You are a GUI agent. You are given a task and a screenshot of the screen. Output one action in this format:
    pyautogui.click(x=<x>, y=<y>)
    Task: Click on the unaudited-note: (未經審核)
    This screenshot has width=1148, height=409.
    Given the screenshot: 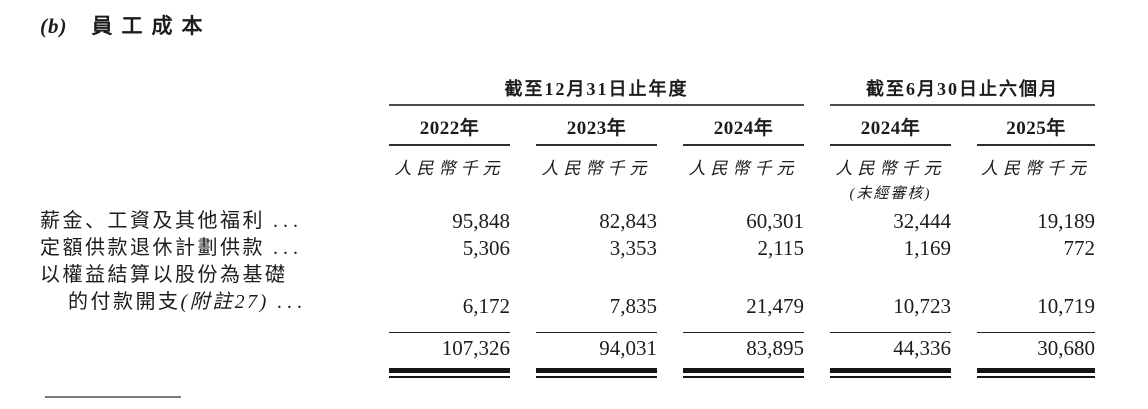 What is the action you would take?
    pyautogui.click(x=890, y=194)
    